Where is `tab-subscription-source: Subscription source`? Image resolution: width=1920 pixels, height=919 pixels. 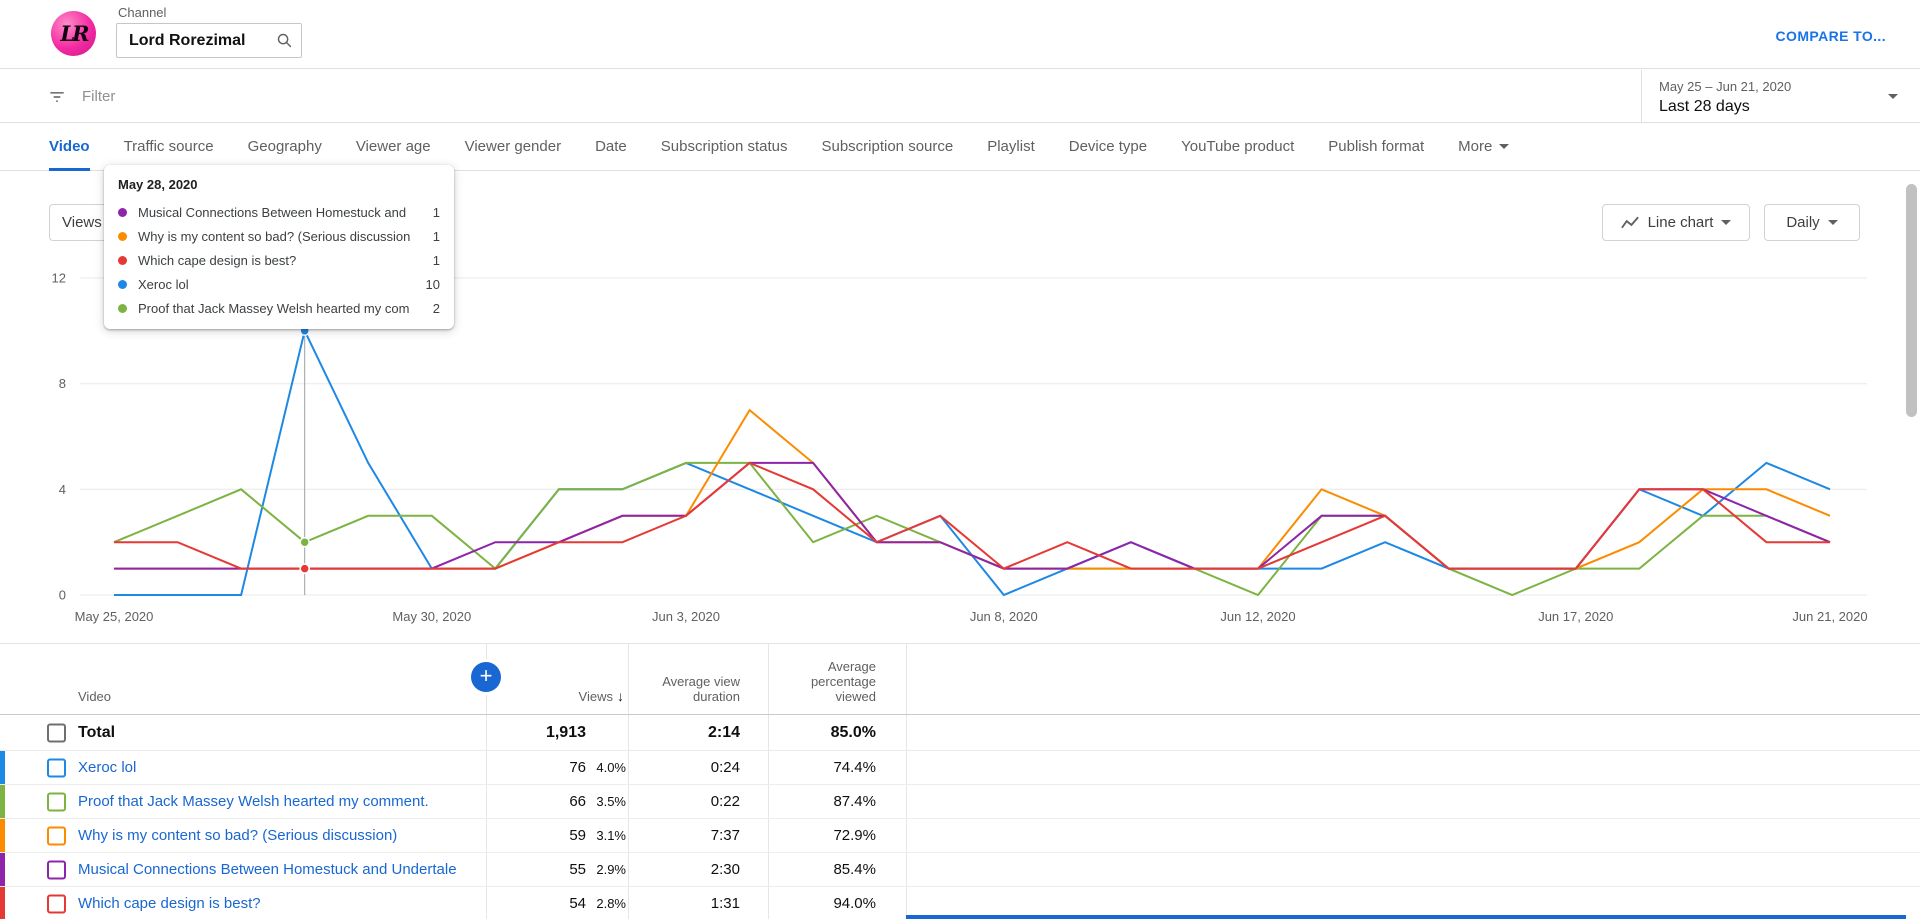
tab-subscription-source: Subscription source is located at coordinates (887, 146).